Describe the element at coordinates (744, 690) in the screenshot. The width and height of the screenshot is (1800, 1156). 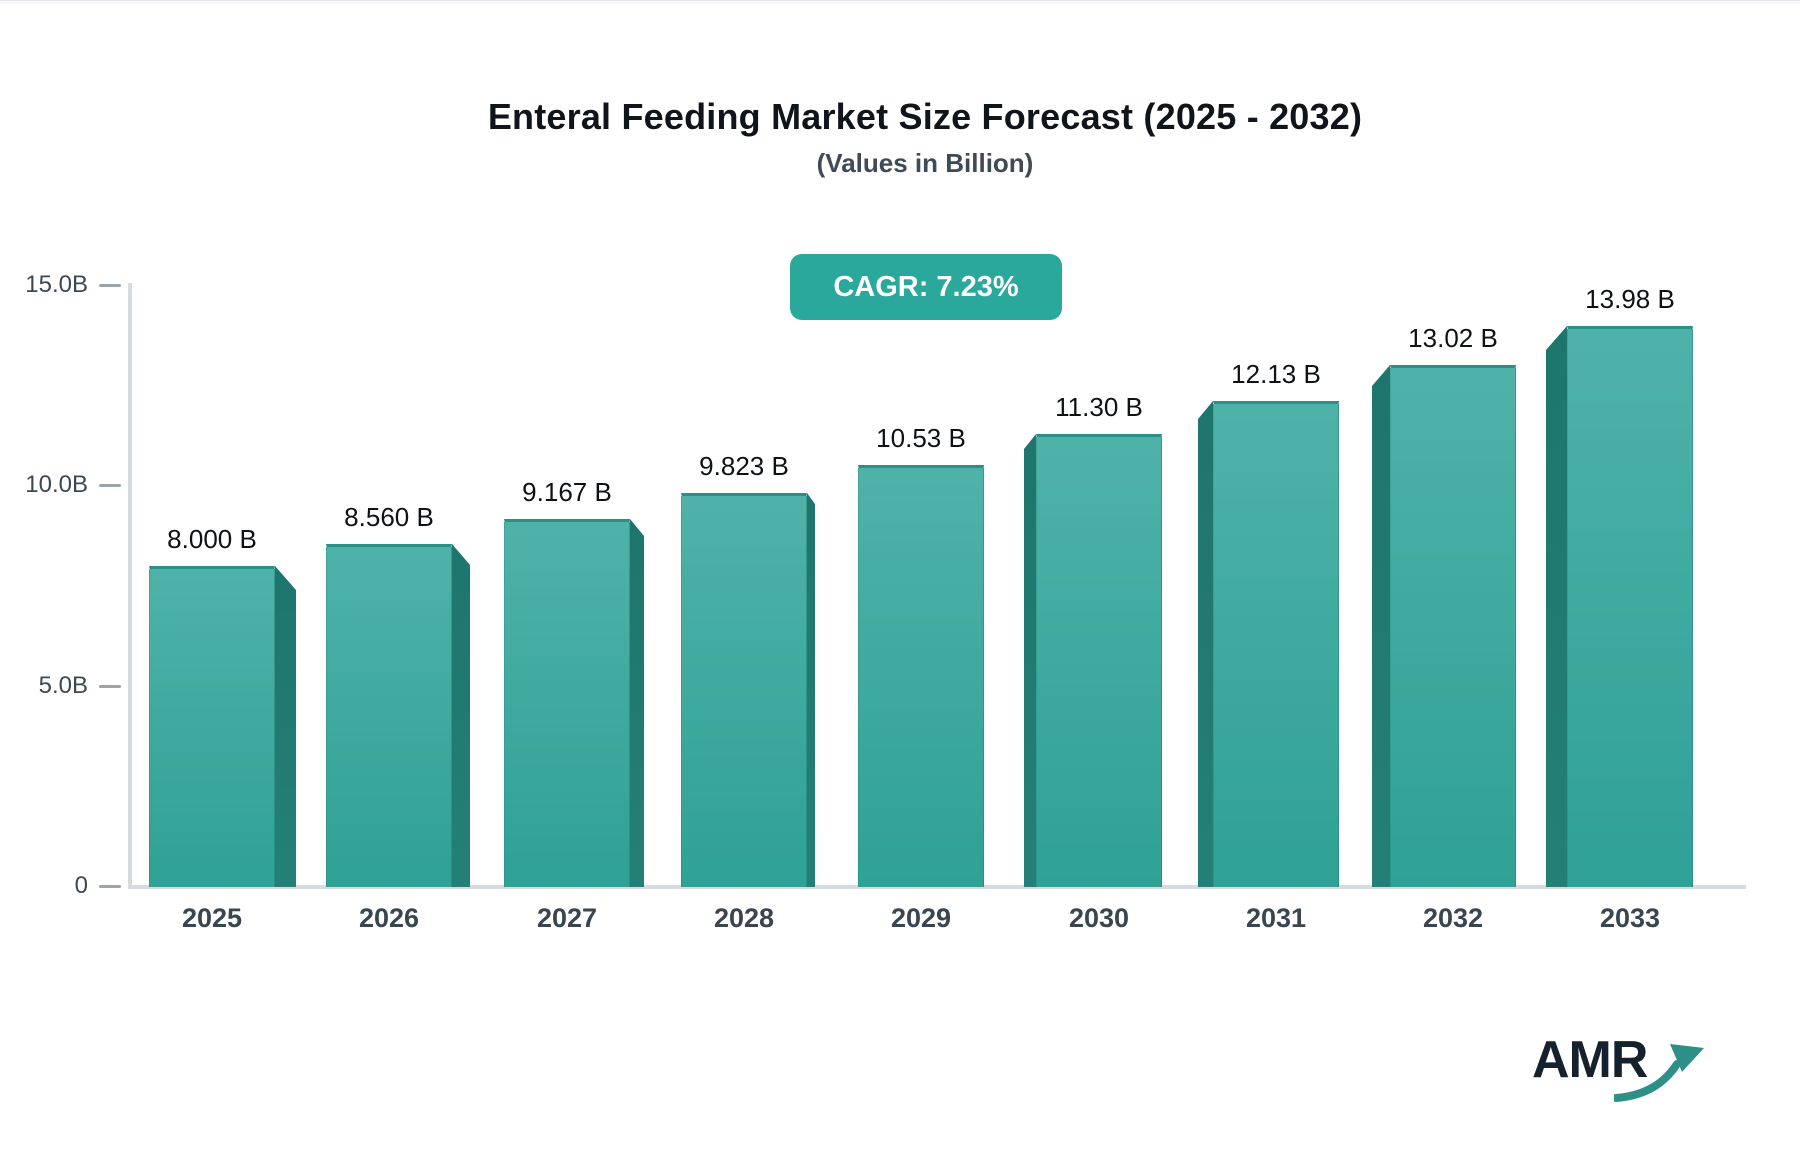
I see `bar-2028` at that location.